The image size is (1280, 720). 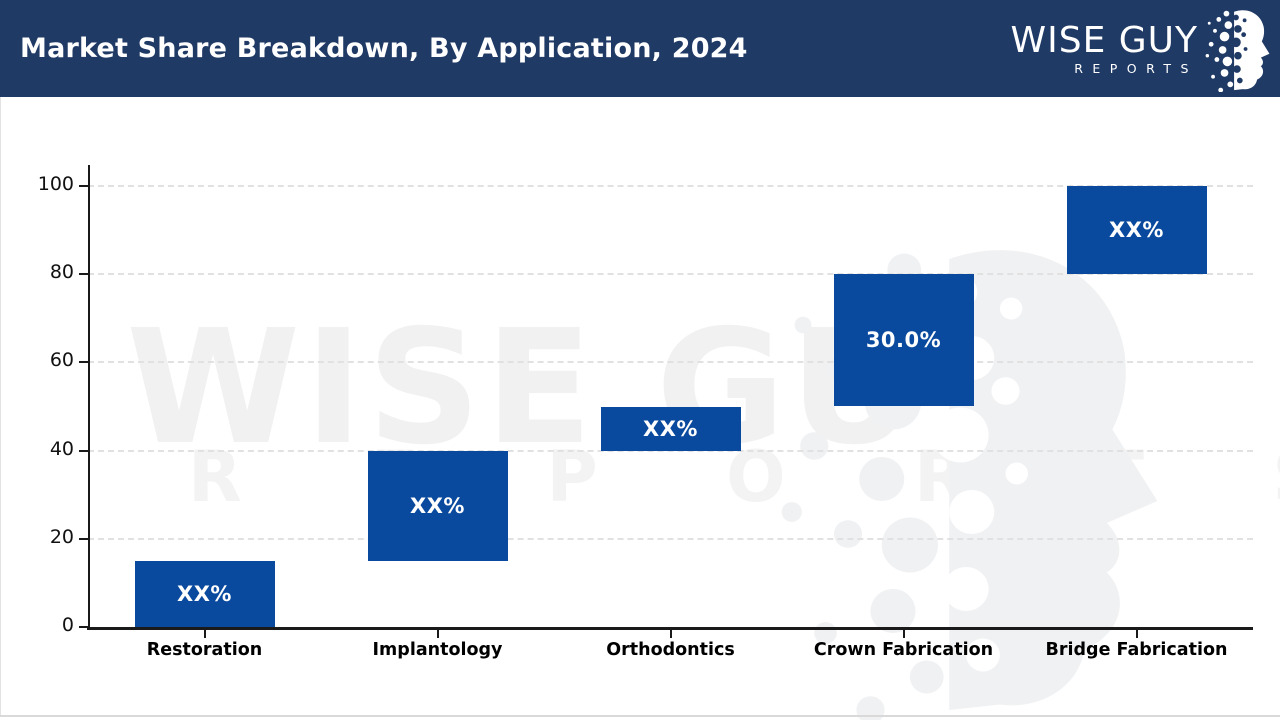 I want to click on bar-value-label-bridge-fabrication: XX%, so click(x=1136, y=230).